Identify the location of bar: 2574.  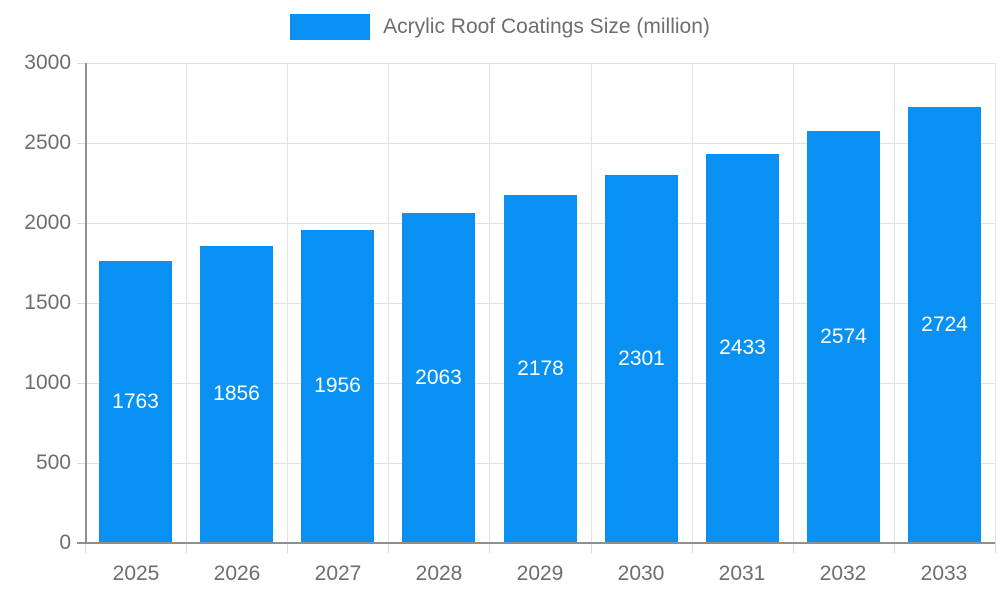
(843, 336).